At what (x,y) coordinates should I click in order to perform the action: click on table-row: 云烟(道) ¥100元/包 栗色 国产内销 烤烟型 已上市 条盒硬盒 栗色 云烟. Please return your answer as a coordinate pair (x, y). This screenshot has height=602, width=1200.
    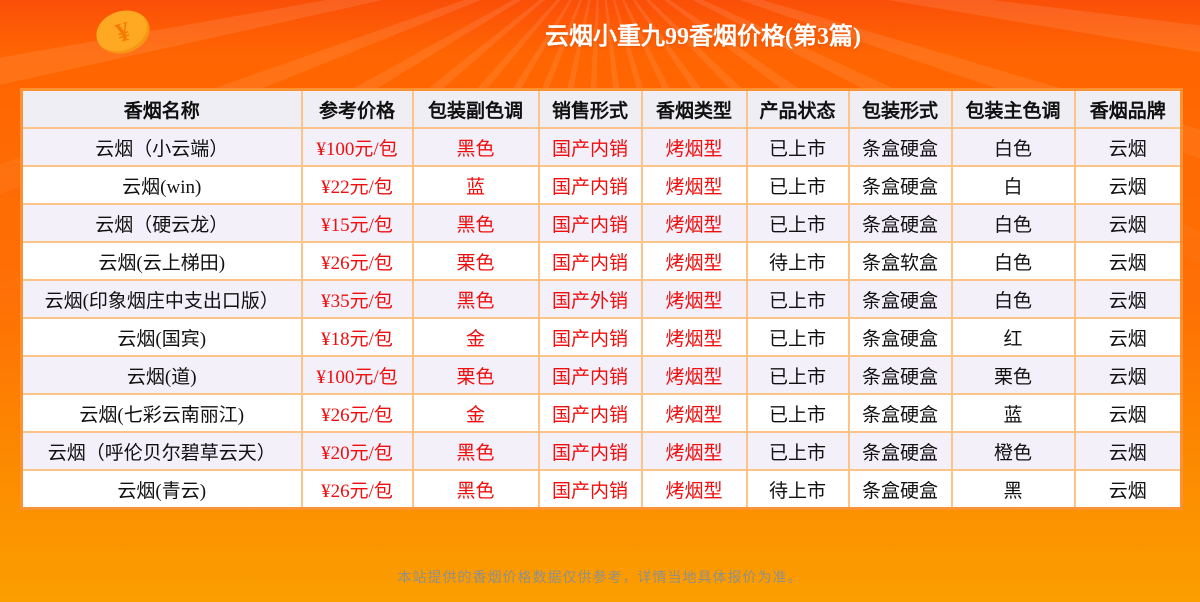
    Looking at the image, I should click on (601, 375).